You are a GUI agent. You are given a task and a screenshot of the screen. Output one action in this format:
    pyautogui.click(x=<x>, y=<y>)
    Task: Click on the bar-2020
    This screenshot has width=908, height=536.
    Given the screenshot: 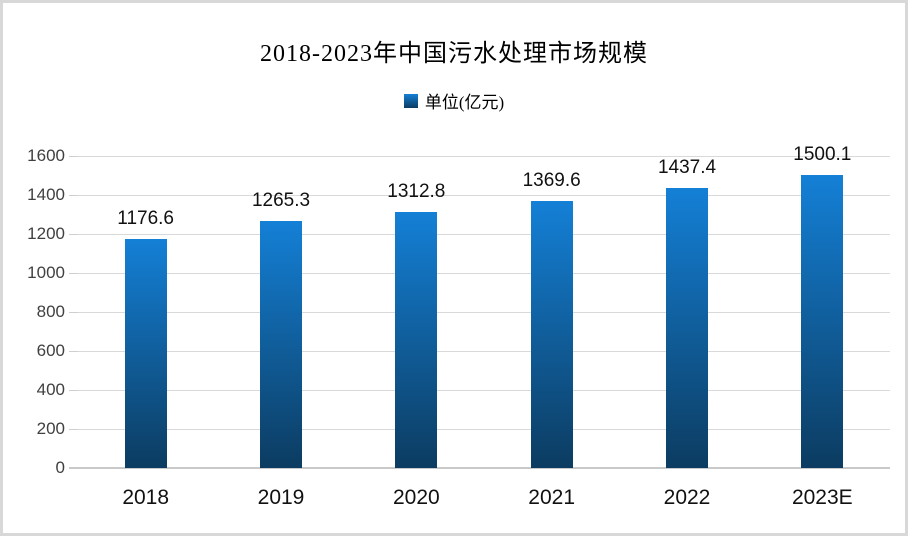 What is the action you would take?
    pyautogui.click(x=416, y=340)
    